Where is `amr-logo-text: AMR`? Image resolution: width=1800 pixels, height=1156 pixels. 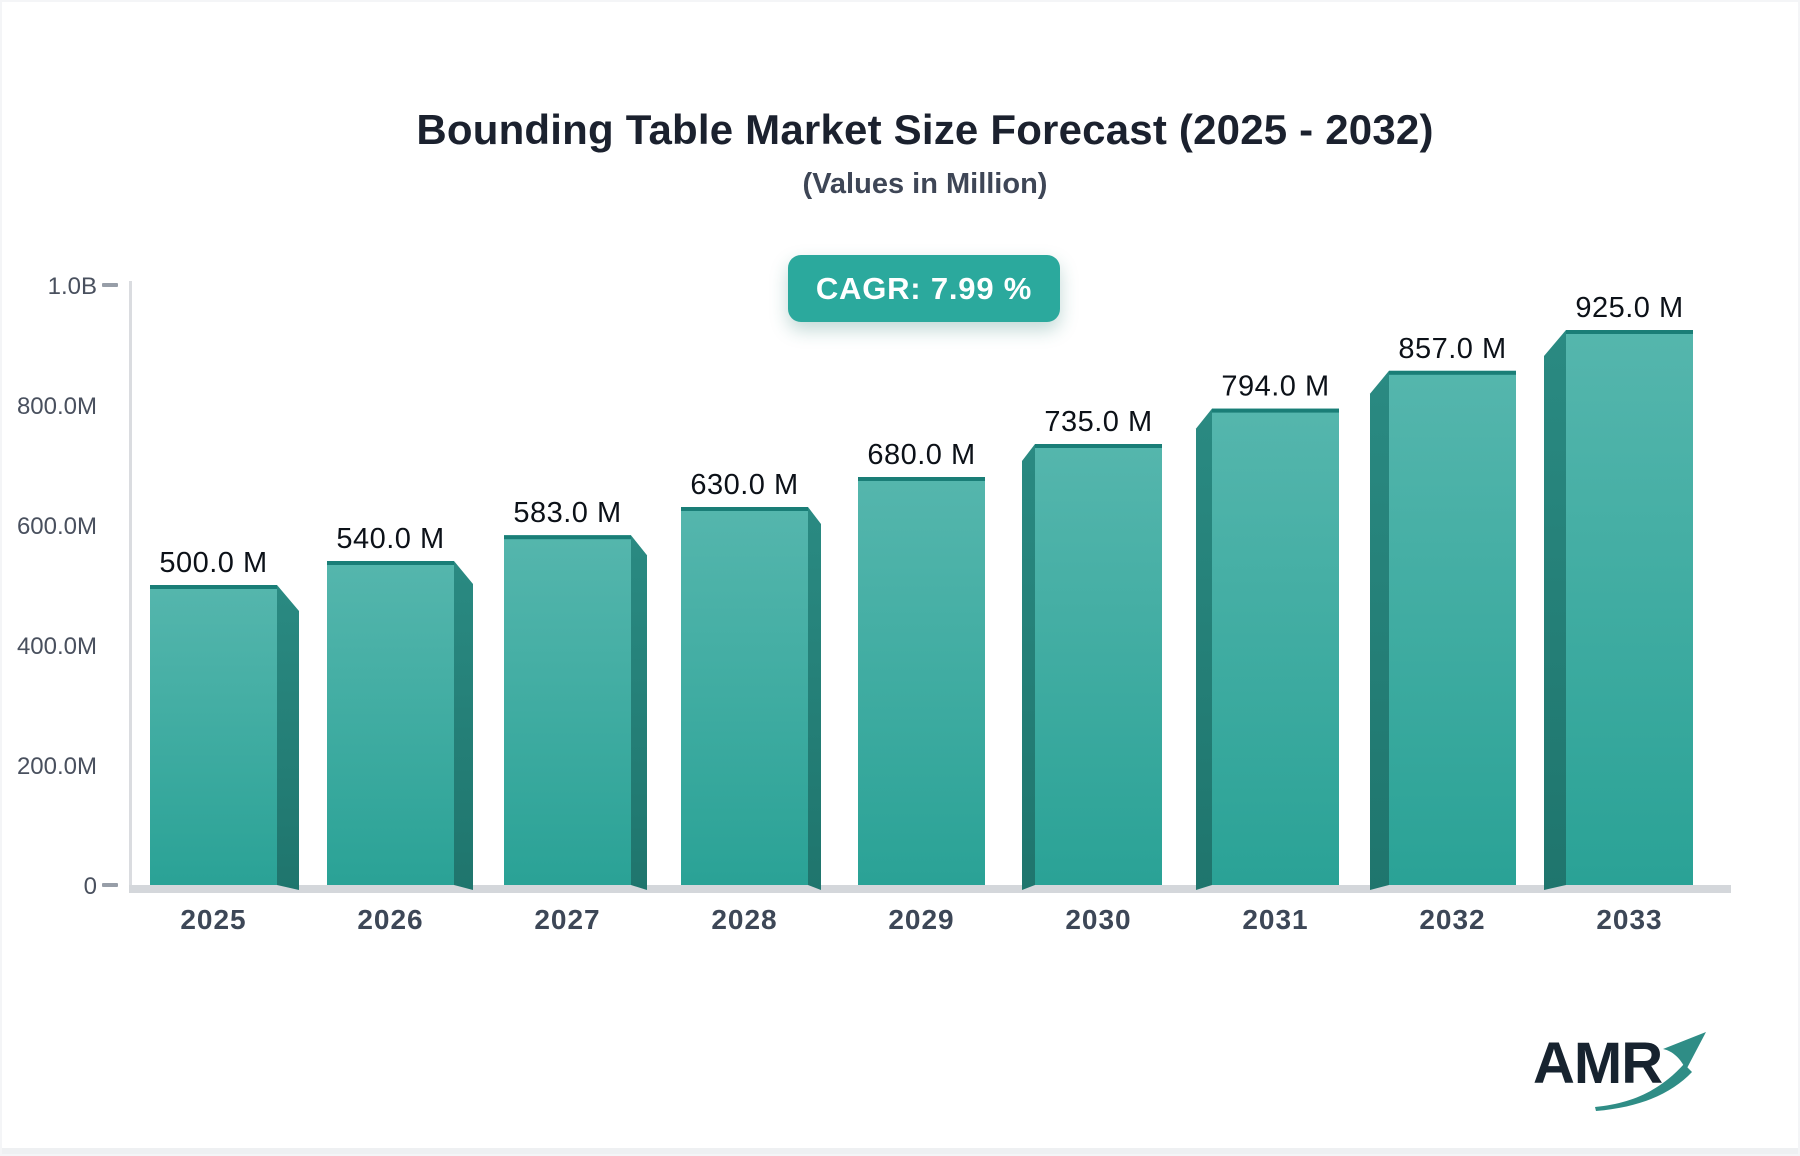
amr-logo-text: AMR is located at coordinates (1598, 1063).